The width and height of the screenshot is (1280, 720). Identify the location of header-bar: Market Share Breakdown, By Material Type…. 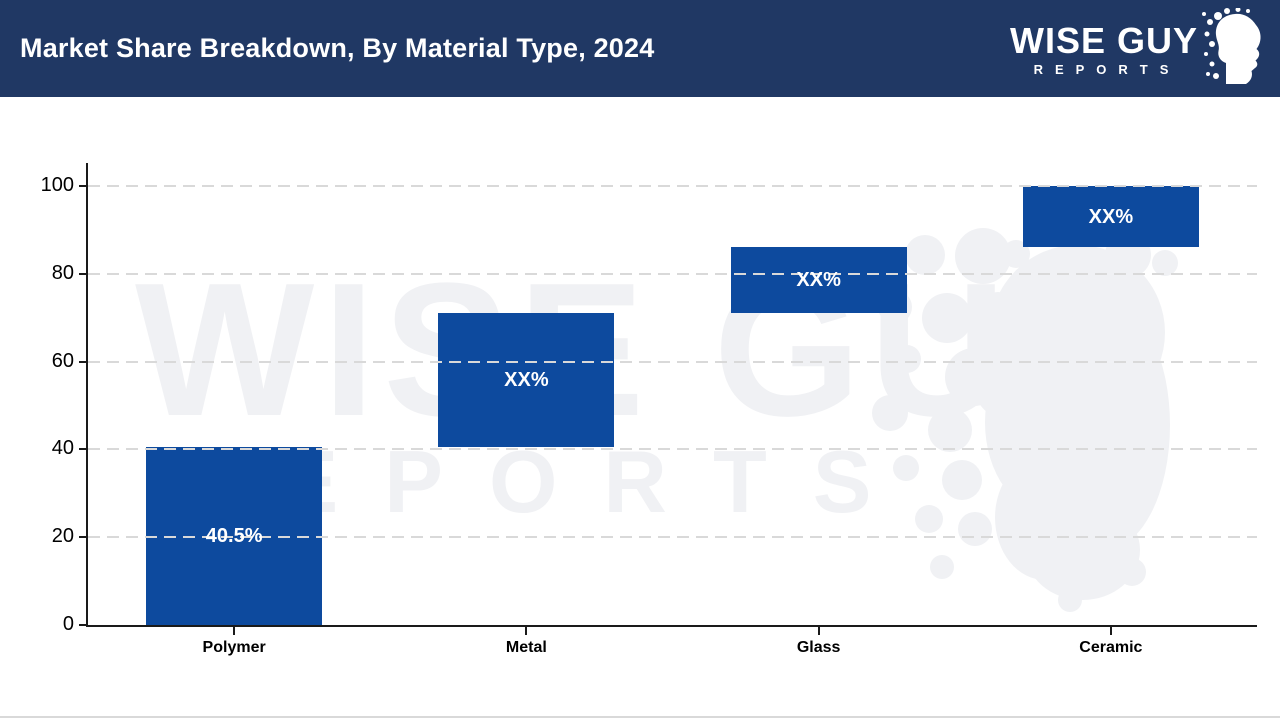
(640, 48).